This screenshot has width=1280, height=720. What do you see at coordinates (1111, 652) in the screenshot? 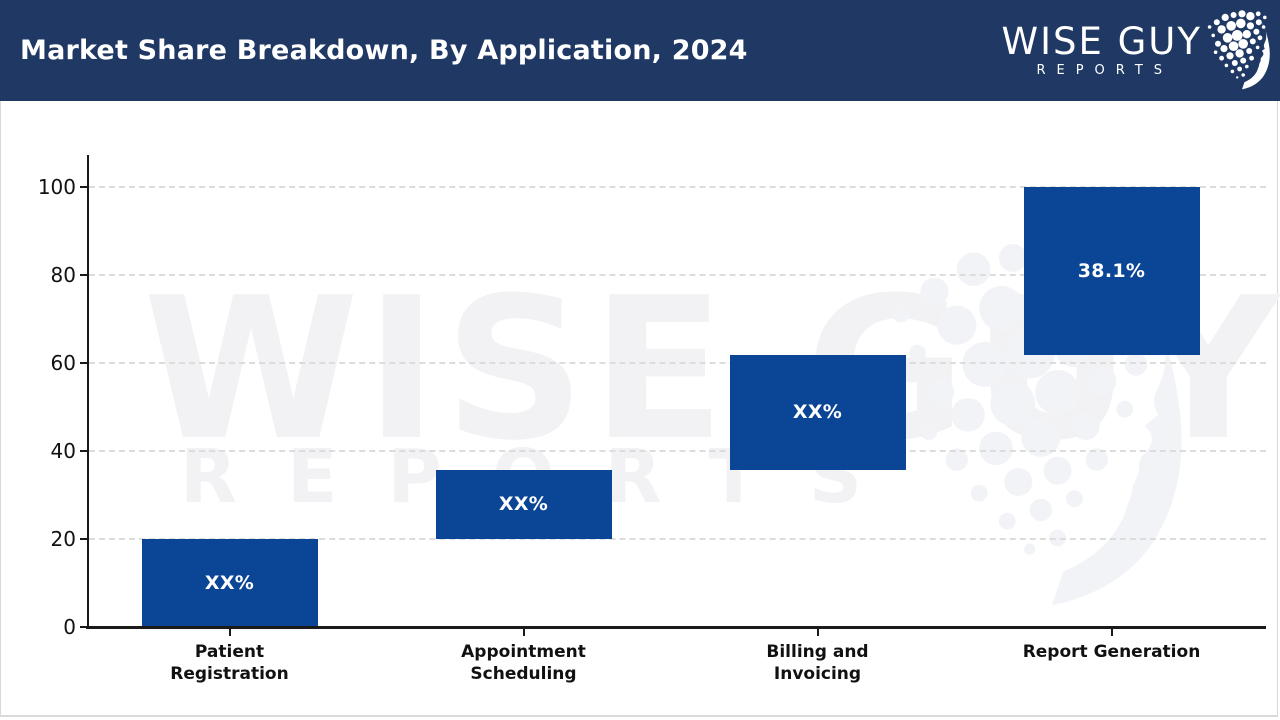
I see `x-category-label: Report Generation` at bounding box center [1111, 652].